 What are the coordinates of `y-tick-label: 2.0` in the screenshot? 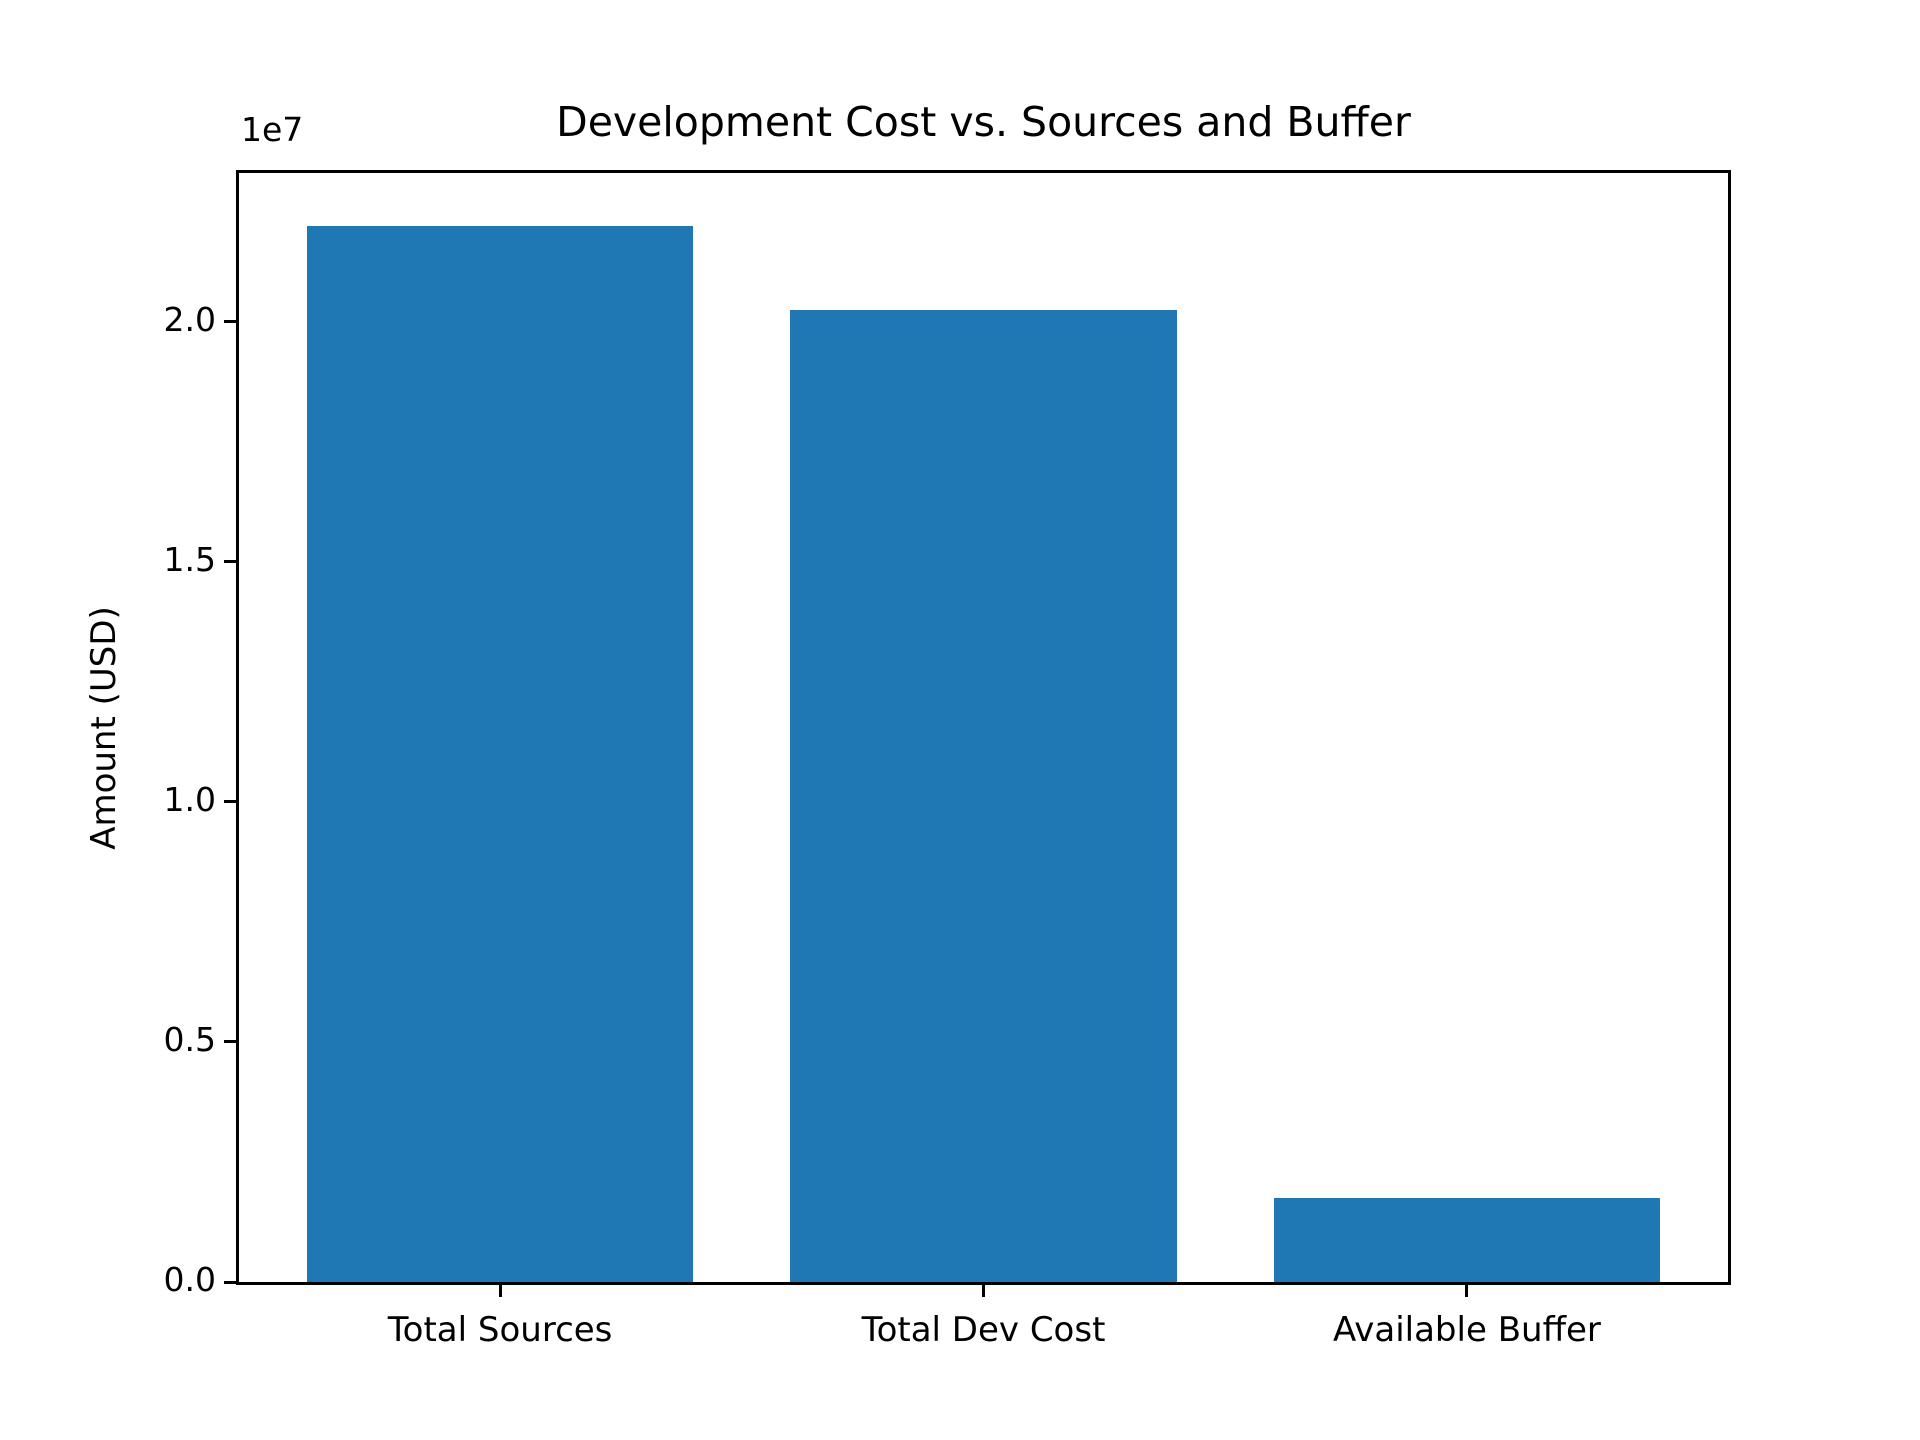 It's located at (189, 319).